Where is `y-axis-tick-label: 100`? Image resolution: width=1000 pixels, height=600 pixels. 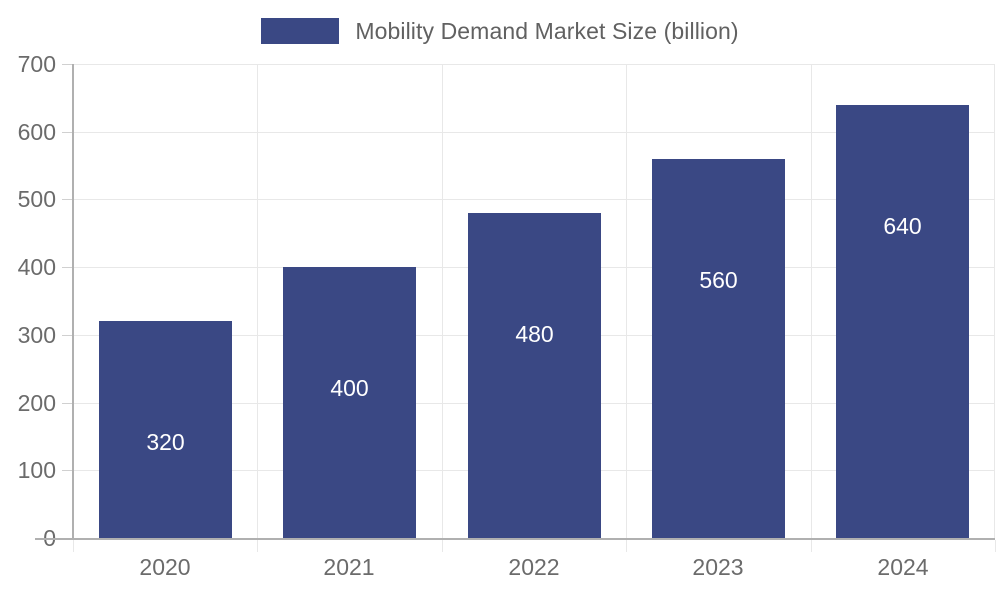 y-axis-tick-label: 100 is located at coordinates (36, 470).